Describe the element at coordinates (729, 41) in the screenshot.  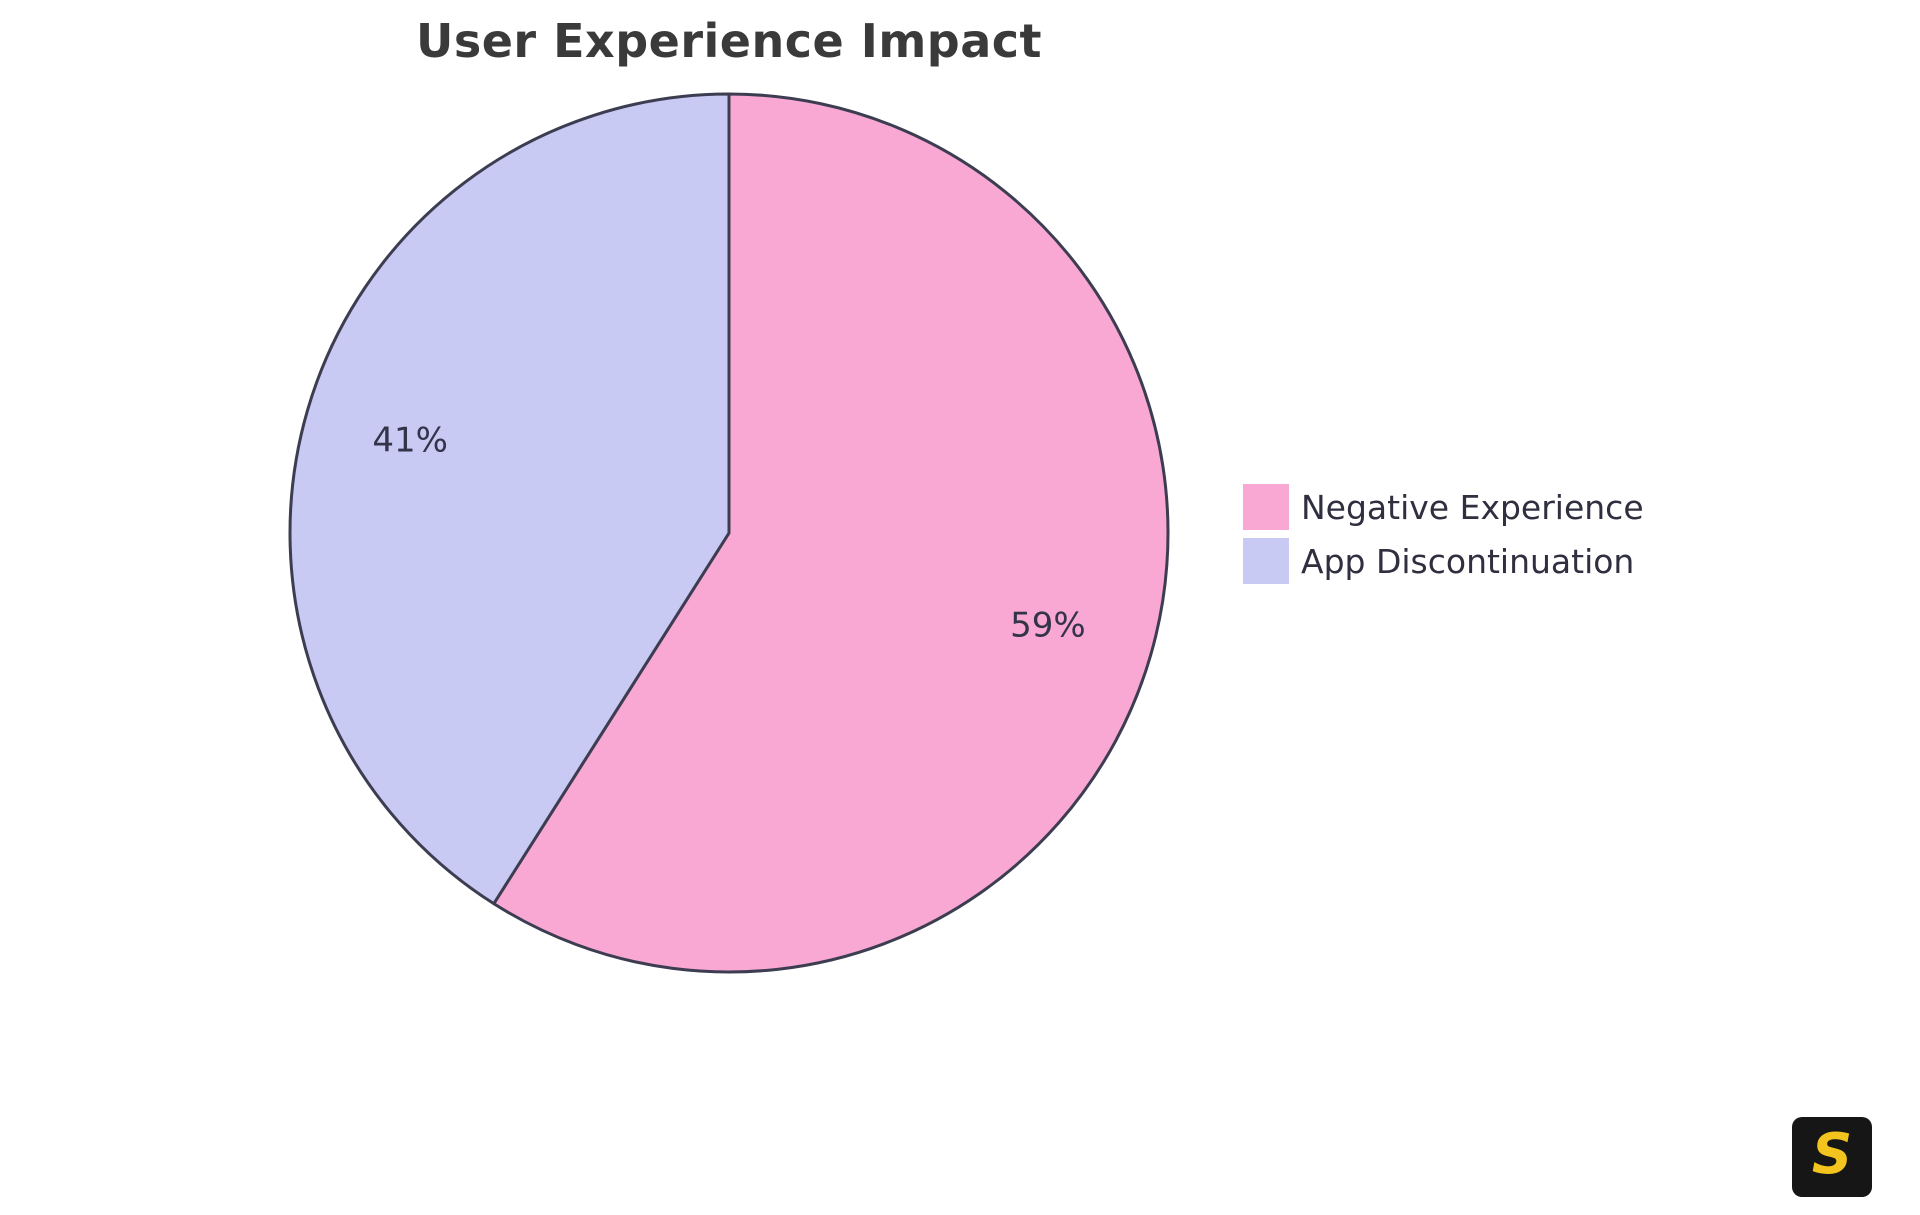
I see `chart-title: User Experience Impact` at that location.